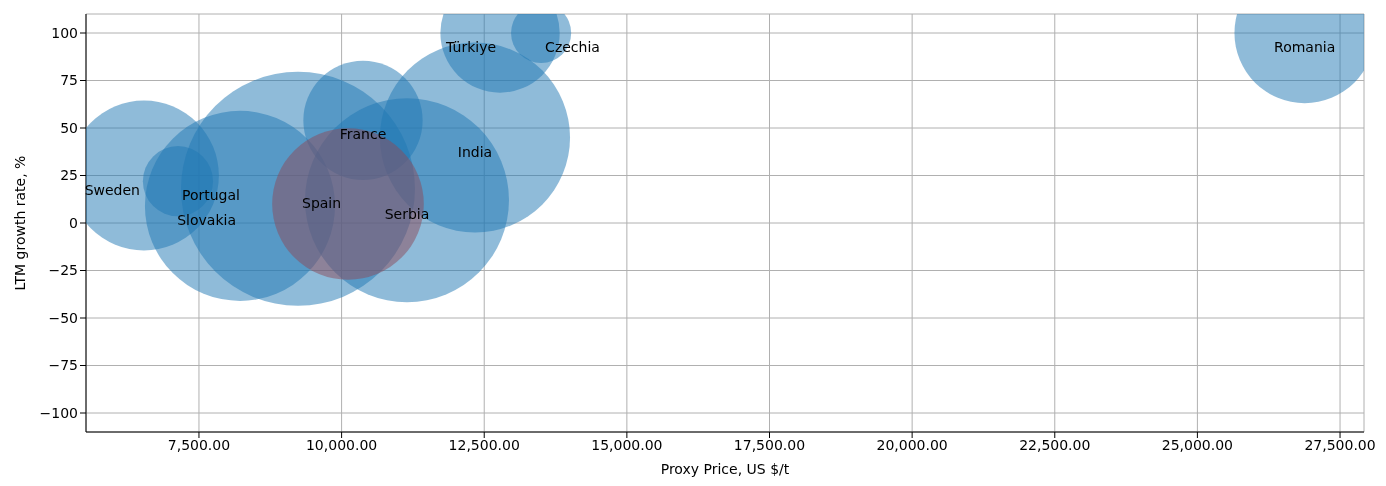 This screenshot has height=486, width=1386. I want to click on annotation: Slovakia, so click(206, 219).